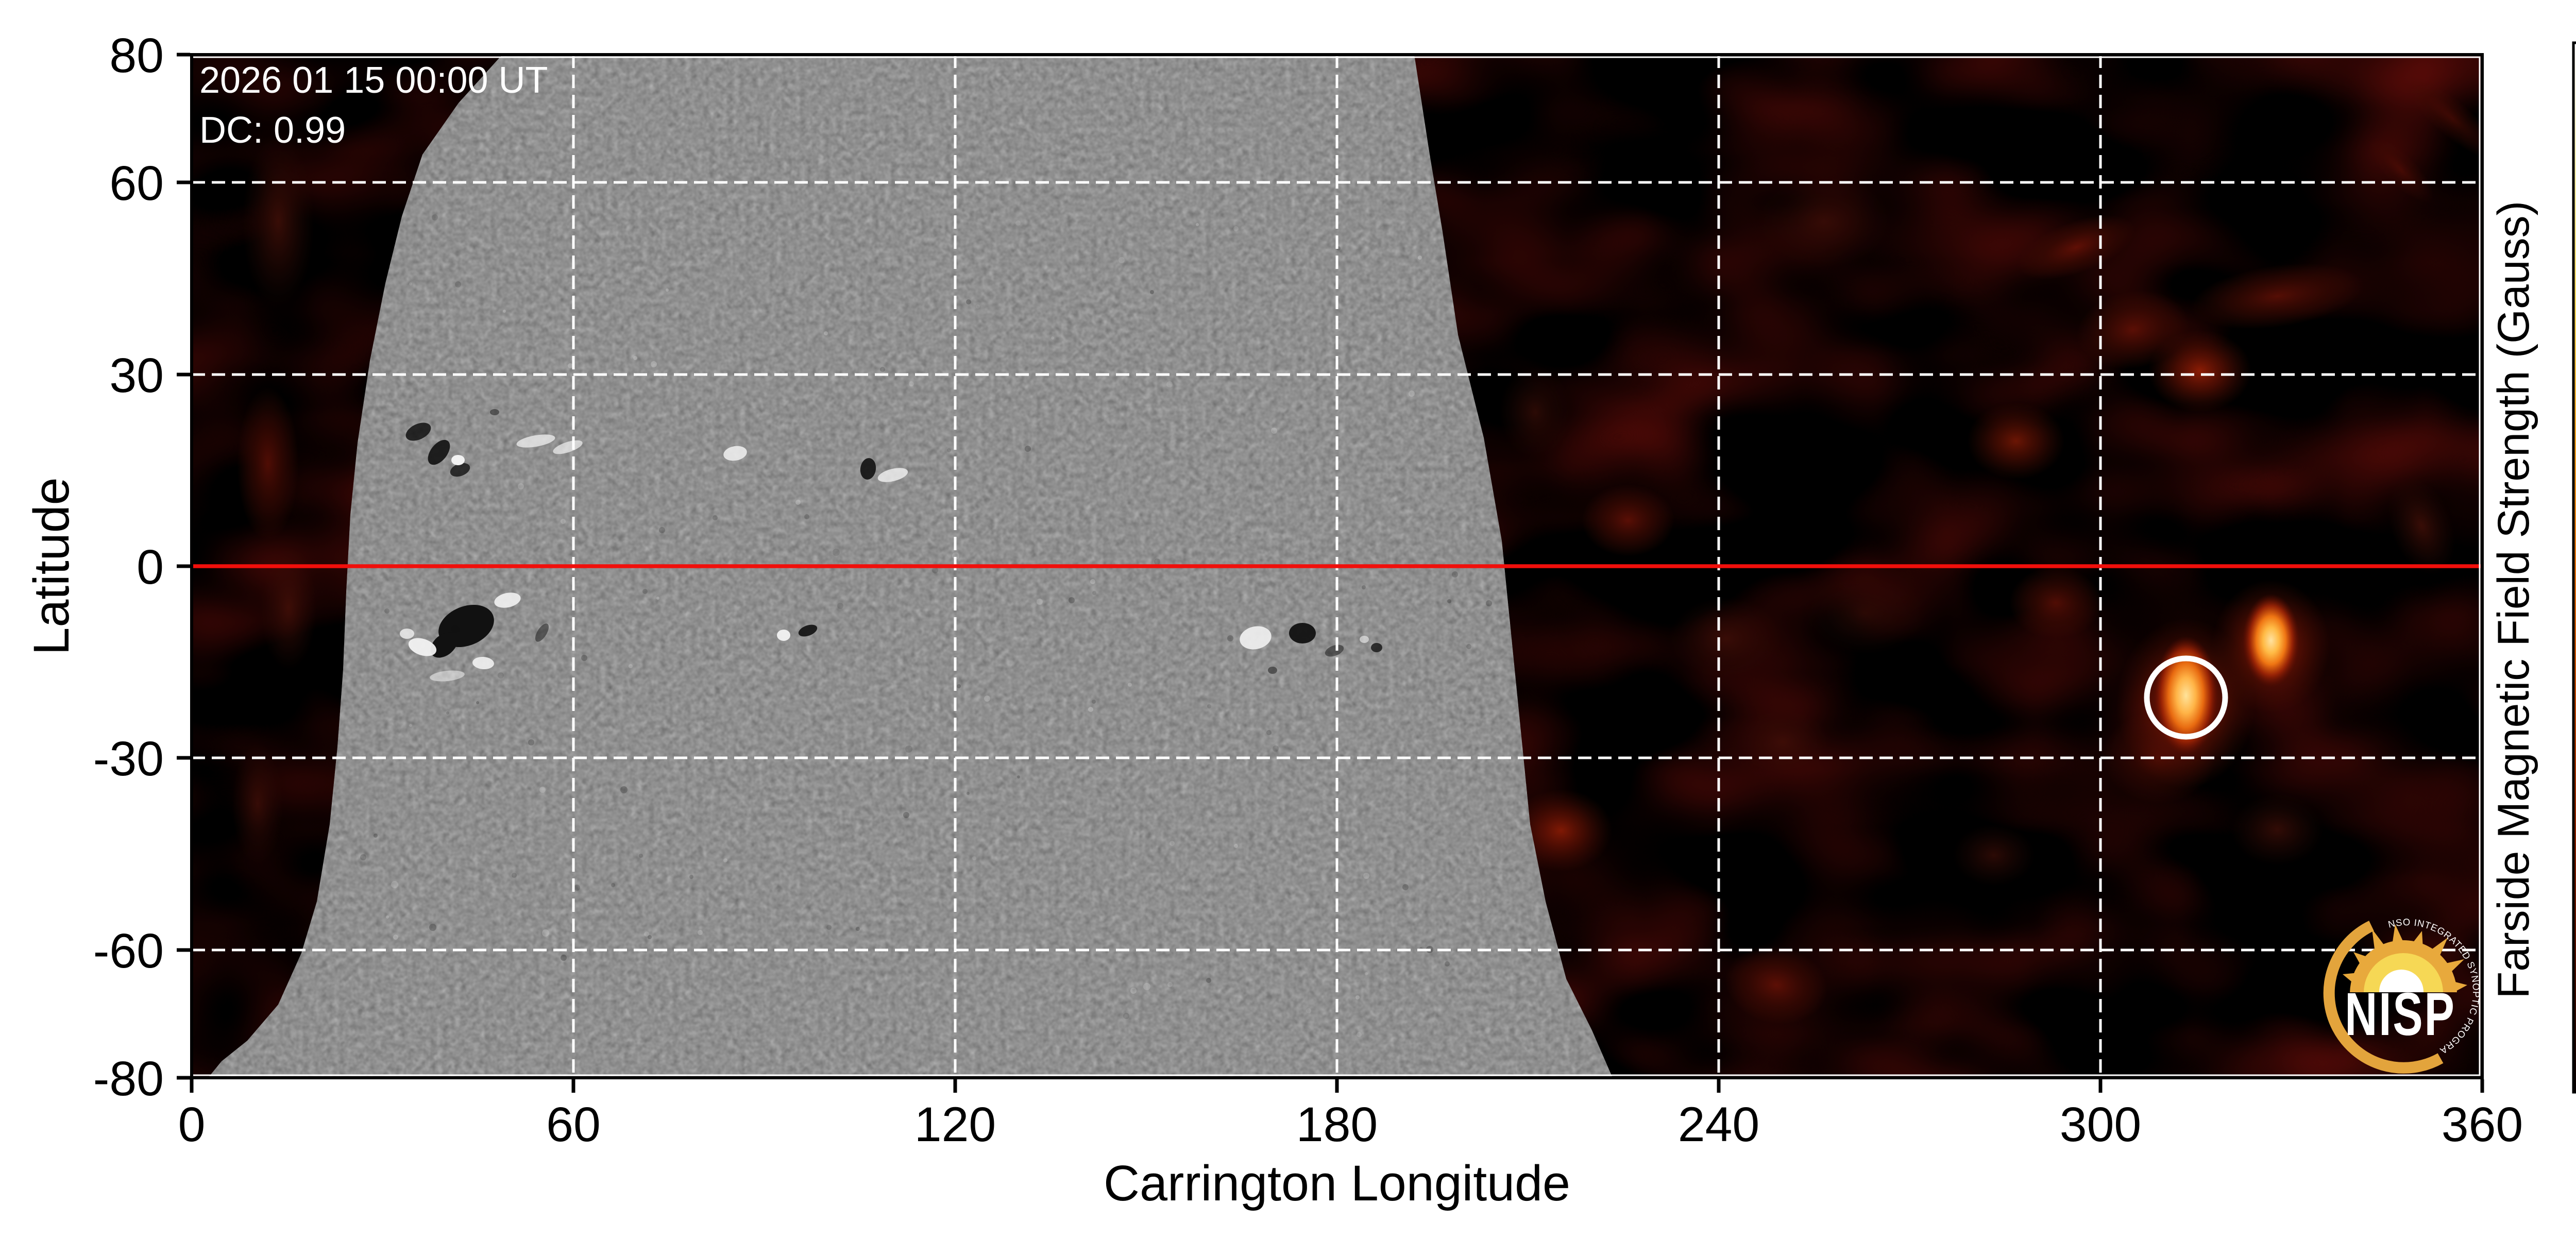 This screenshot has height=1238, width=2576. Describe the element at coordinates (128, 759) in the screenshot. I see `svg-text: -30` at that location.